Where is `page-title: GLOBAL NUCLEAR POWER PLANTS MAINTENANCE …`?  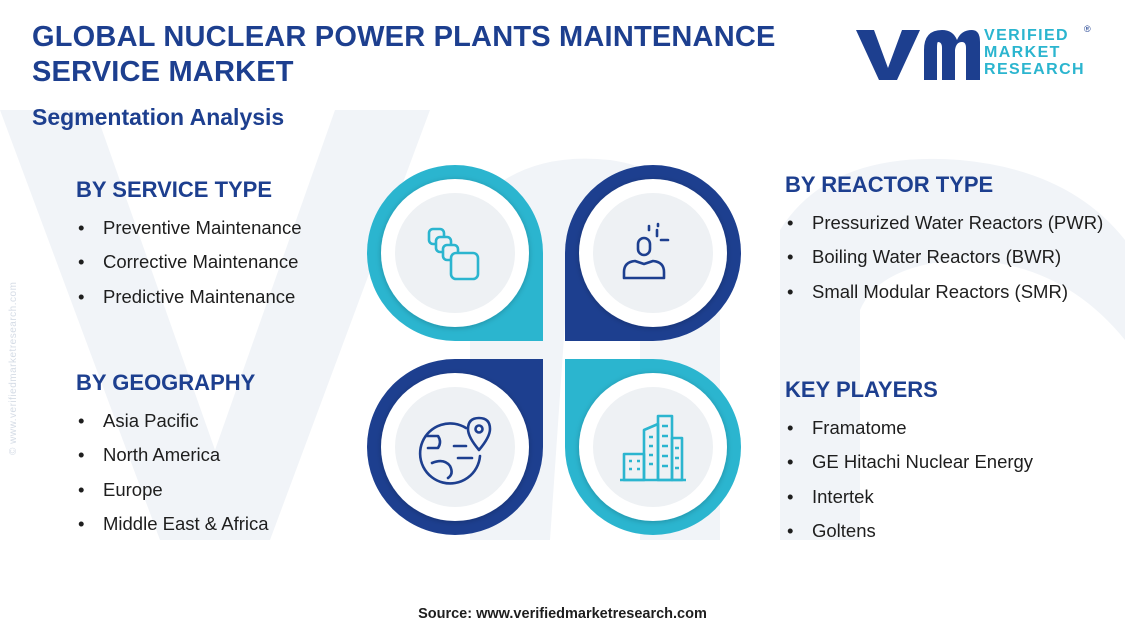
page-title: GLOBAL NUCLEAR POWER PLANTS MAINTENANCE … is located at coordinates (404, 54).